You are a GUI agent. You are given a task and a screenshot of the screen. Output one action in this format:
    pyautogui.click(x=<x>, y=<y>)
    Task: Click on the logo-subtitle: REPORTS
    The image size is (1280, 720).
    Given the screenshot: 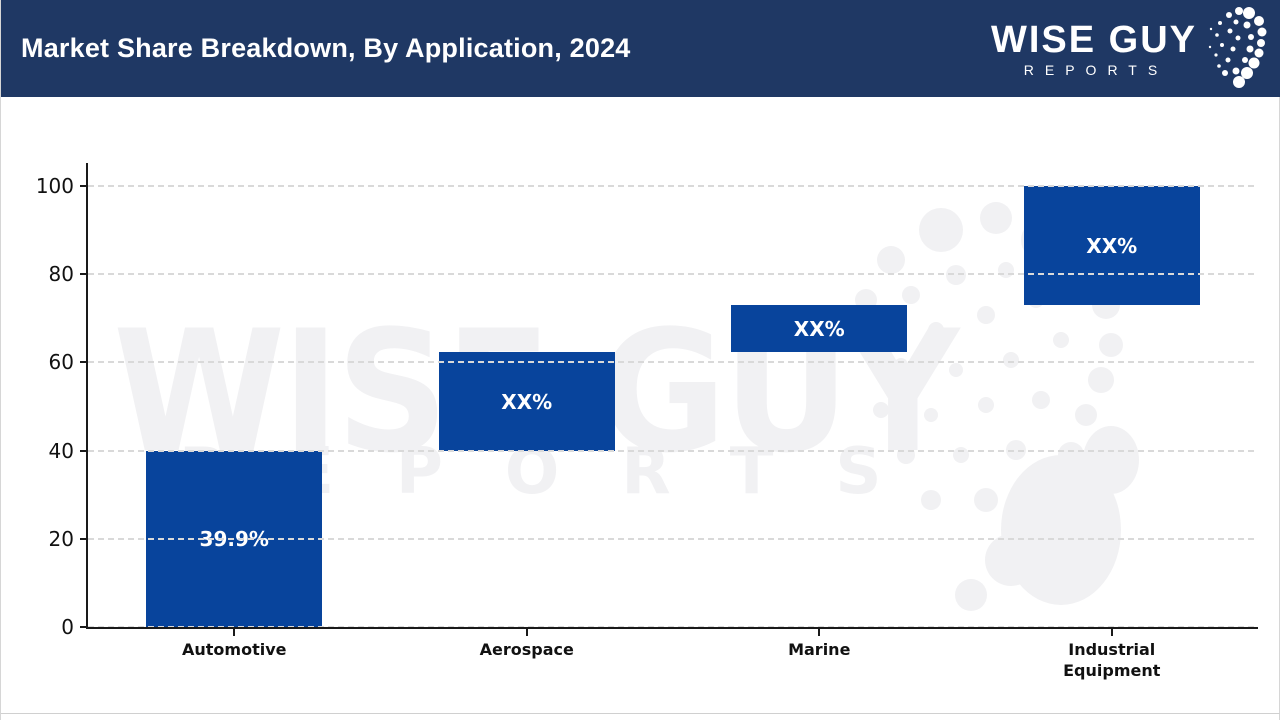 What is the action you would take?
    pyautogui.click(x=1096, y=69)
    